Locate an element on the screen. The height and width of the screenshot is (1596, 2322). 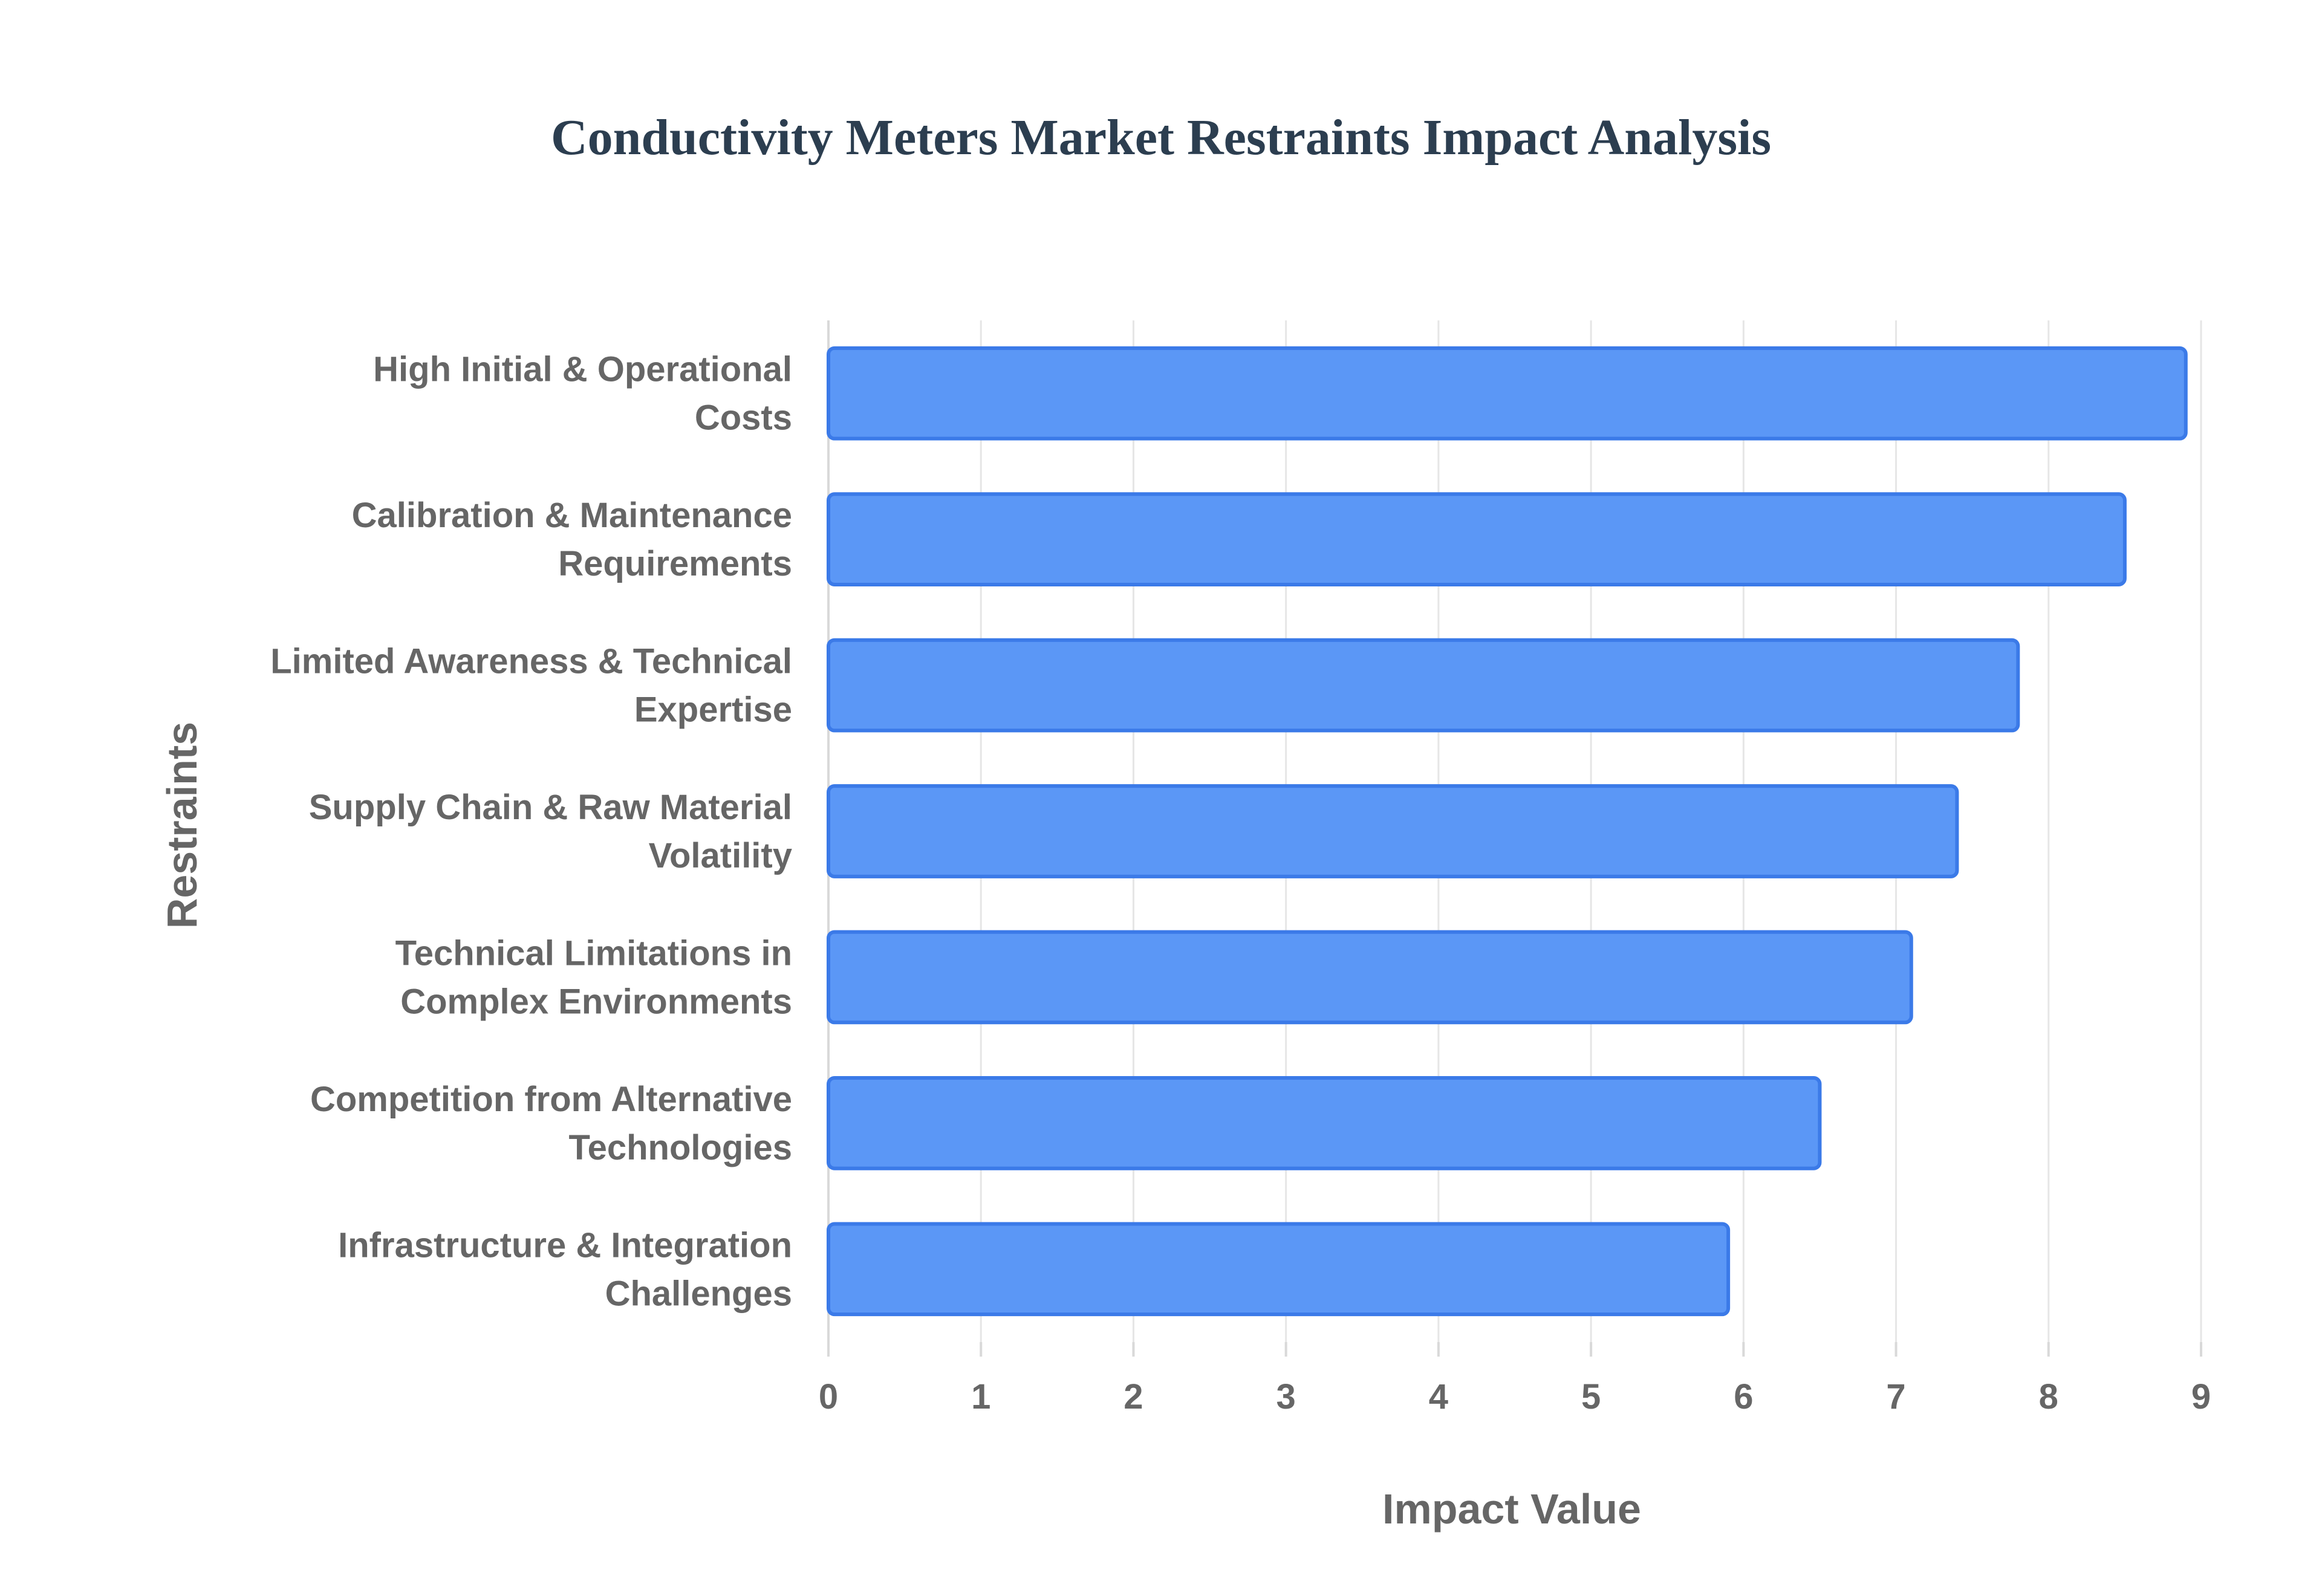
category-label-line: Technologies is located at coordinates (680, 1147).